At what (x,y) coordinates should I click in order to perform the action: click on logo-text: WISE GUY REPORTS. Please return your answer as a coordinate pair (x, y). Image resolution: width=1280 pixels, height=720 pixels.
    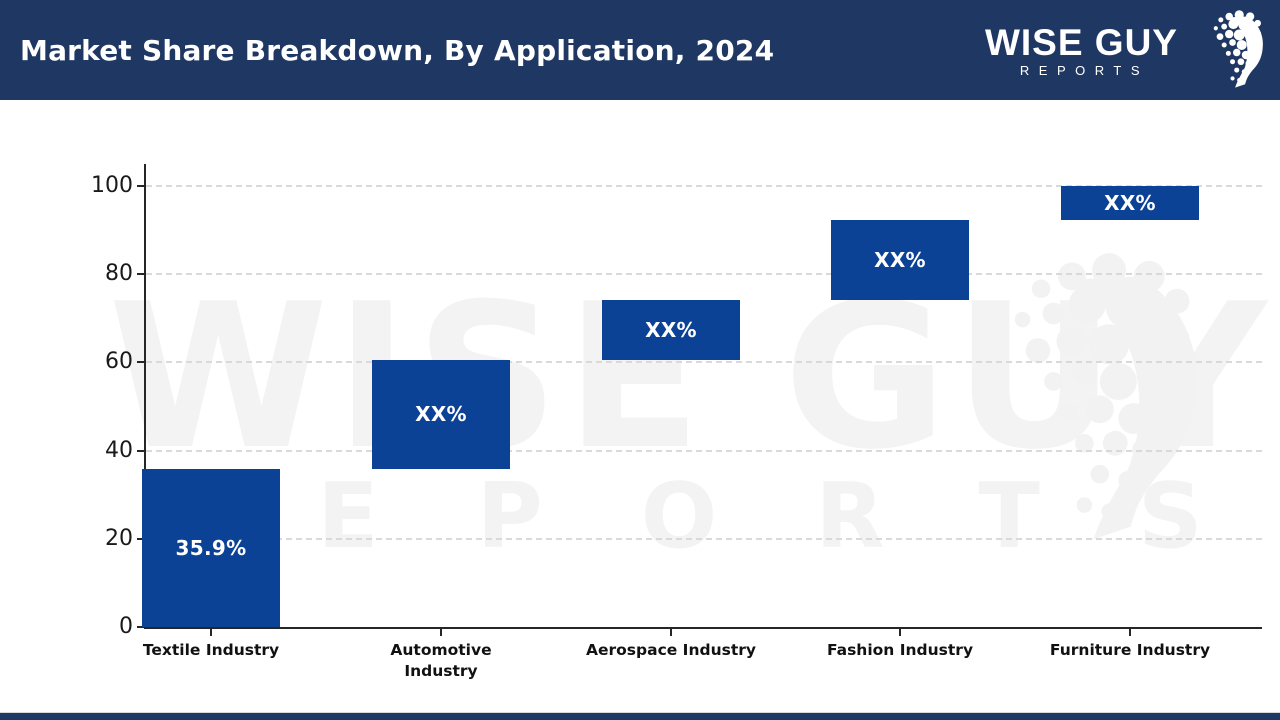
    Looking at the image, I should click on (1081, 50).